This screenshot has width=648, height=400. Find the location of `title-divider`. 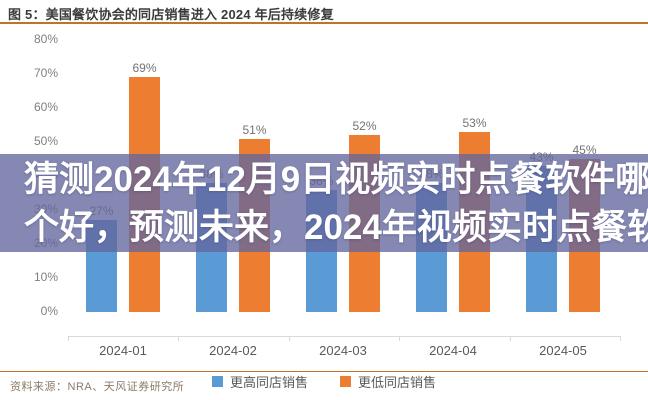

title-divider is located at coordinates (324, 23).